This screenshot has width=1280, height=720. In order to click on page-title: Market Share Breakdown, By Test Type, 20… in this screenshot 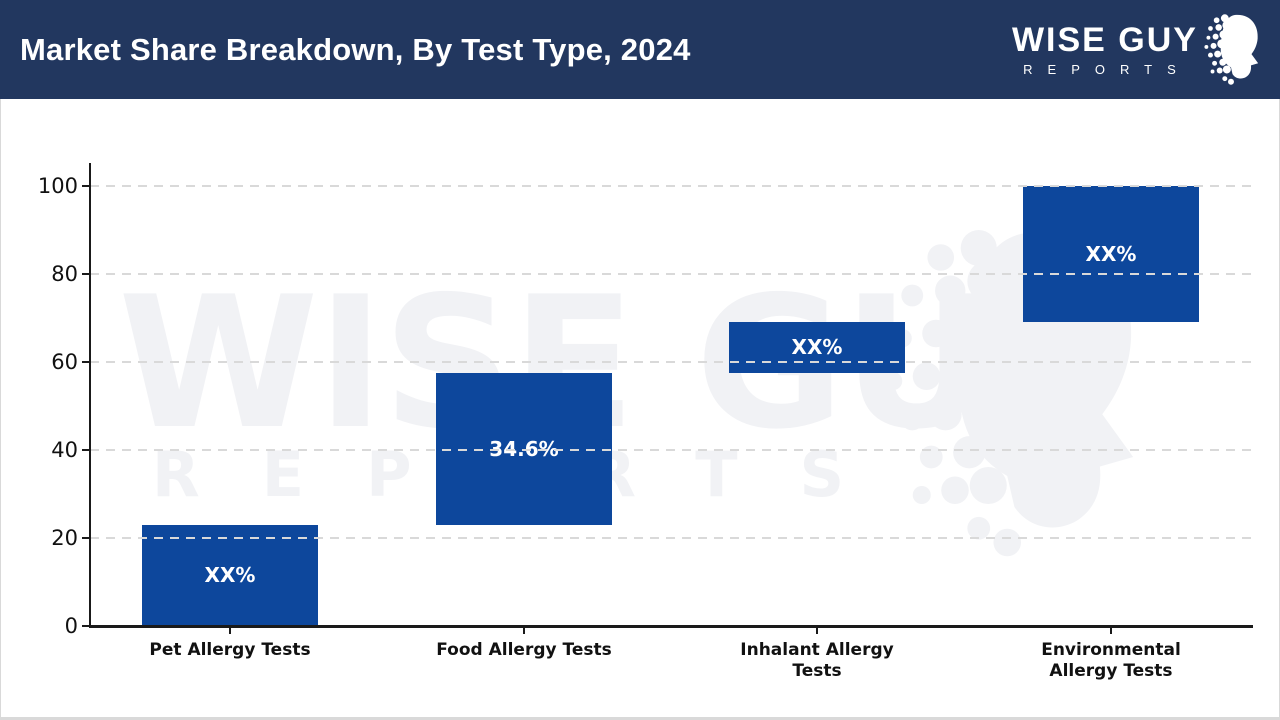, I will do `click(355, 49)`.